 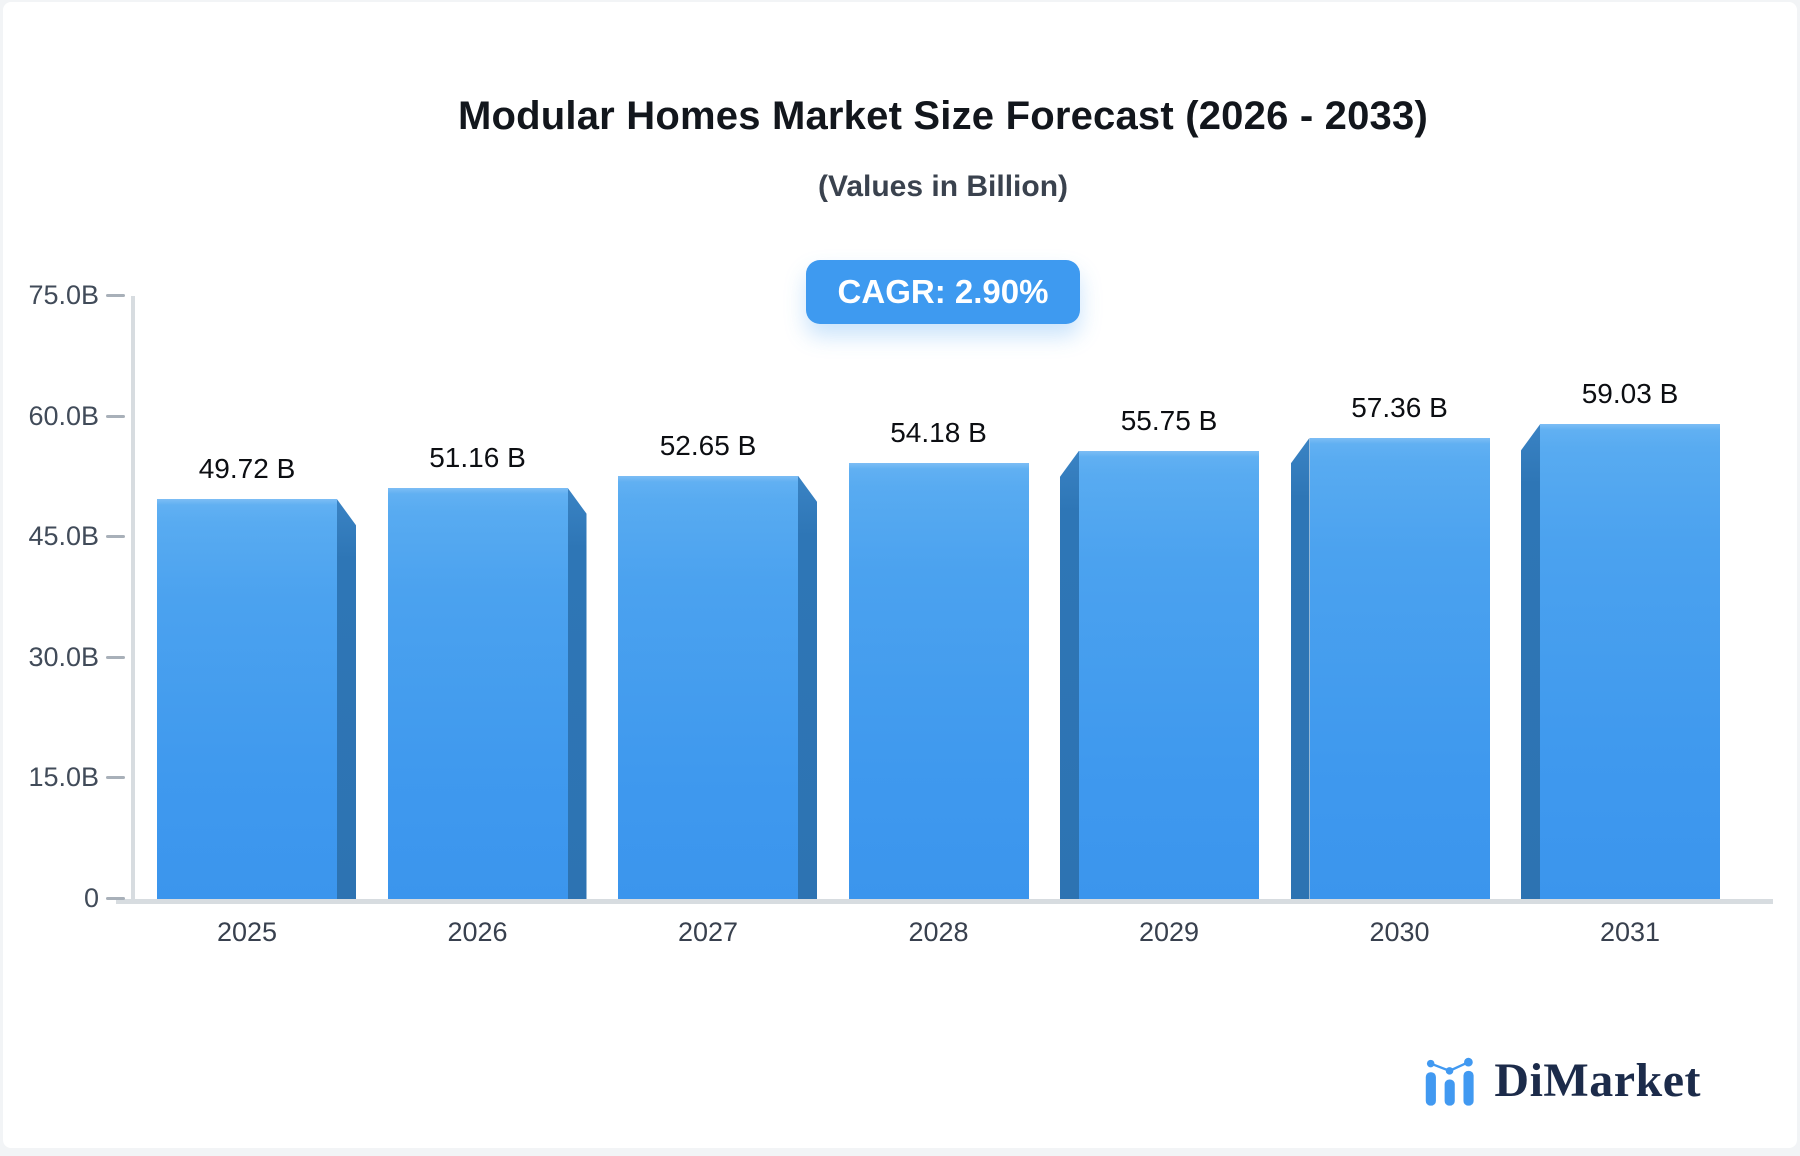 I want to click on cagr-badge: CAGR: 2.90%, so click(x=943, y=292).